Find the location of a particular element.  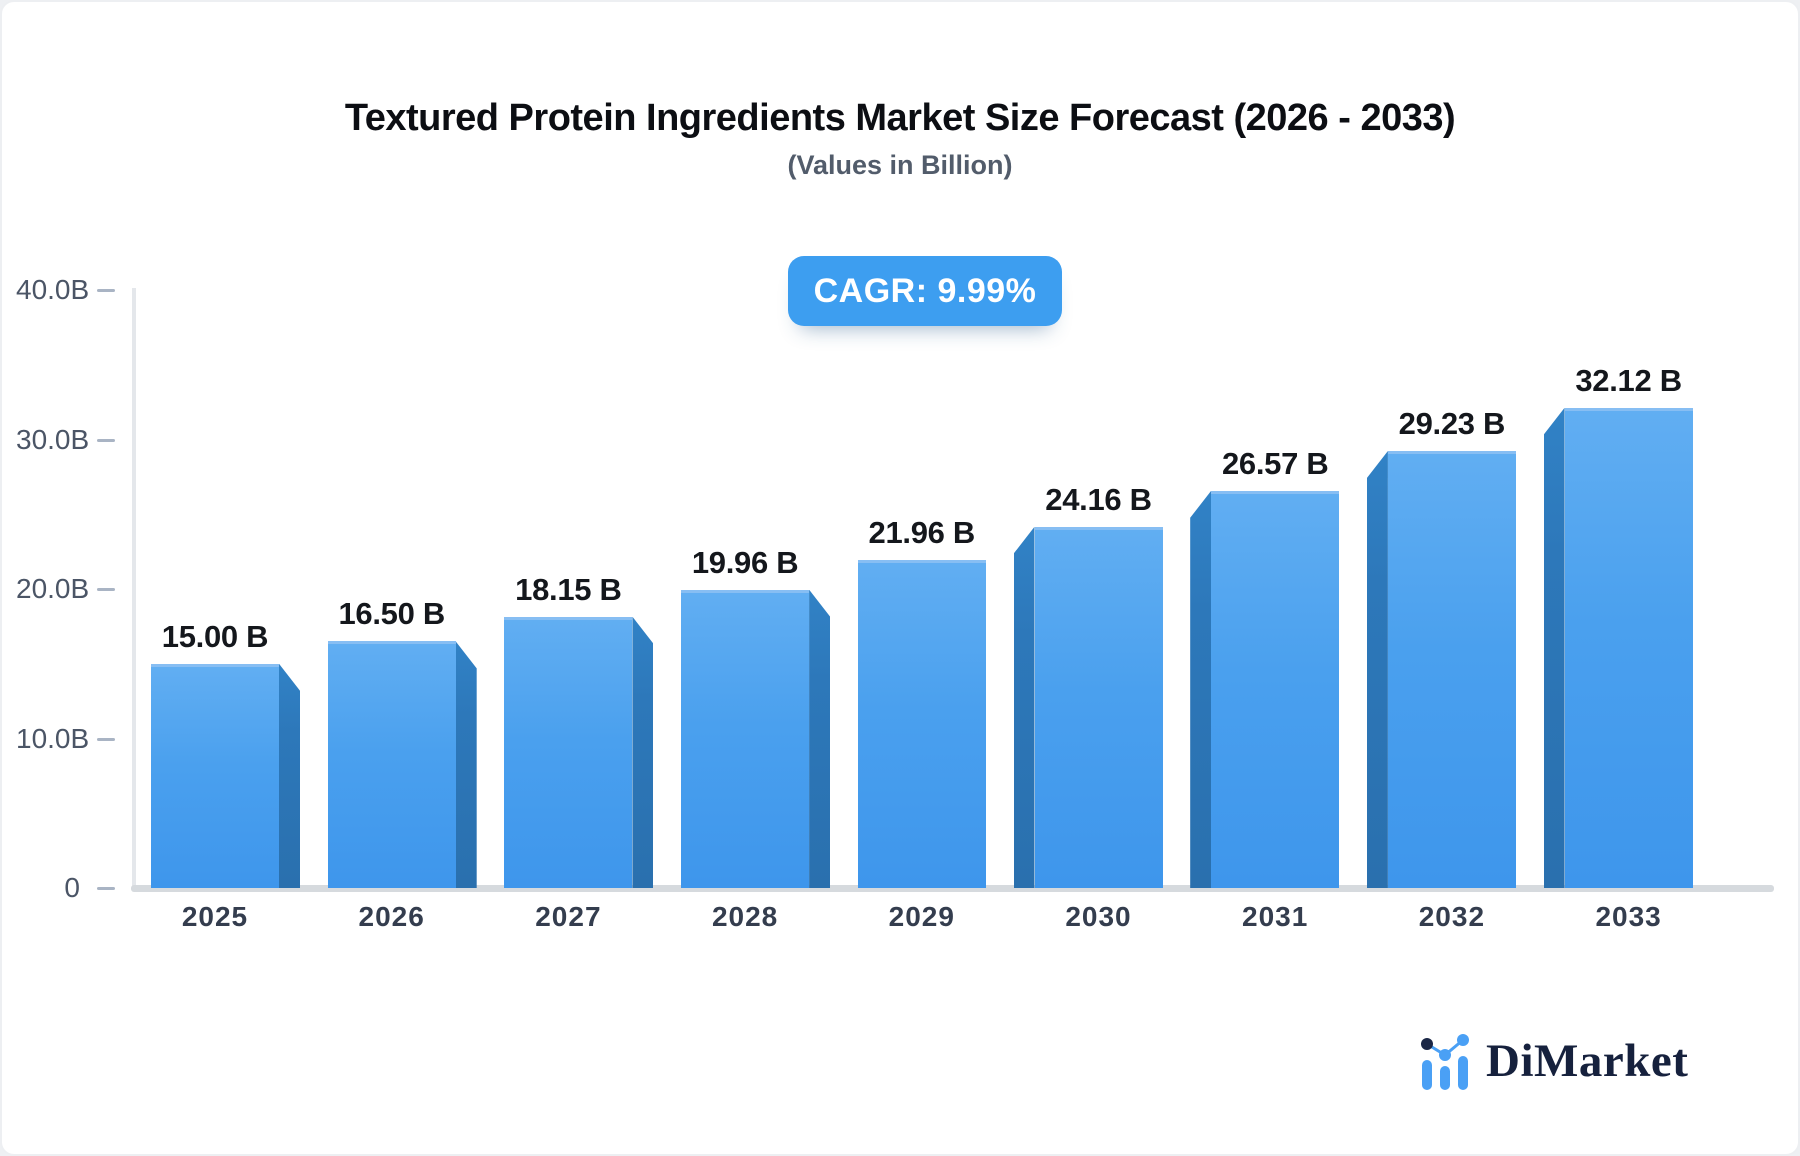

brand-logo: DiMarket is located at coordinates (1554, 1061).